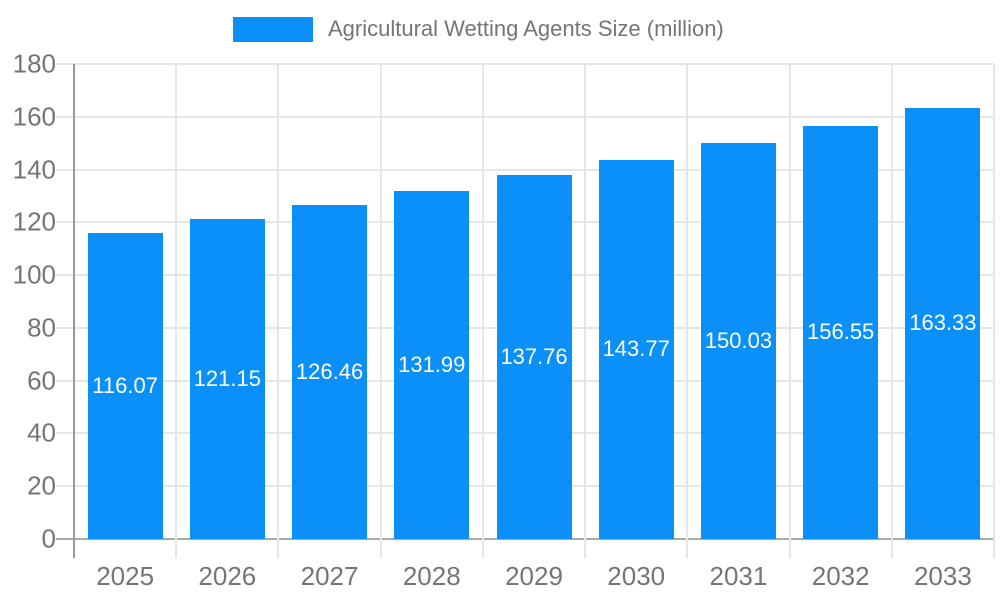 The width and height of the screenshot is (1000, 600). Describe the element at coordinates (534, 576) in the screenshot. I see `x-tick-label: 2029` at that location.